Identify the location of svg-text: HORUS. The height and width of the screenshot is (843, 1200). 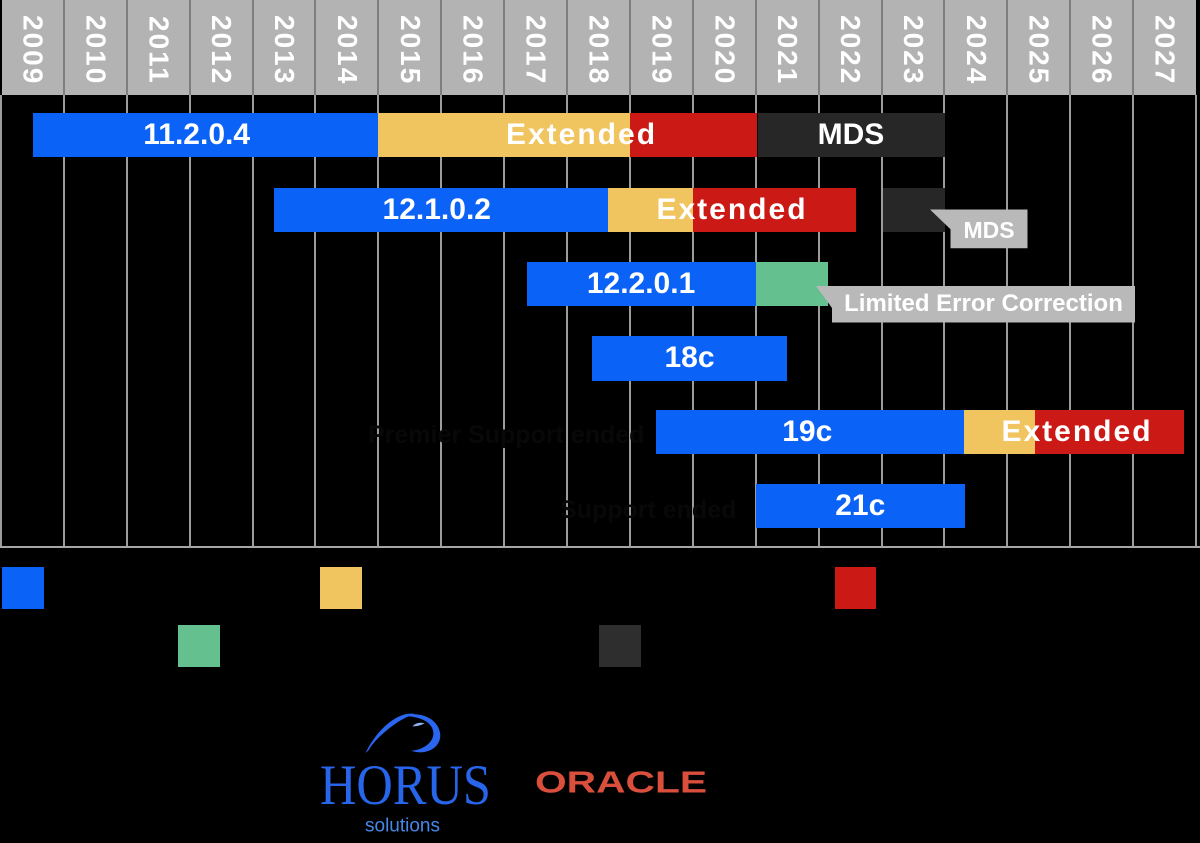
(405, 785).